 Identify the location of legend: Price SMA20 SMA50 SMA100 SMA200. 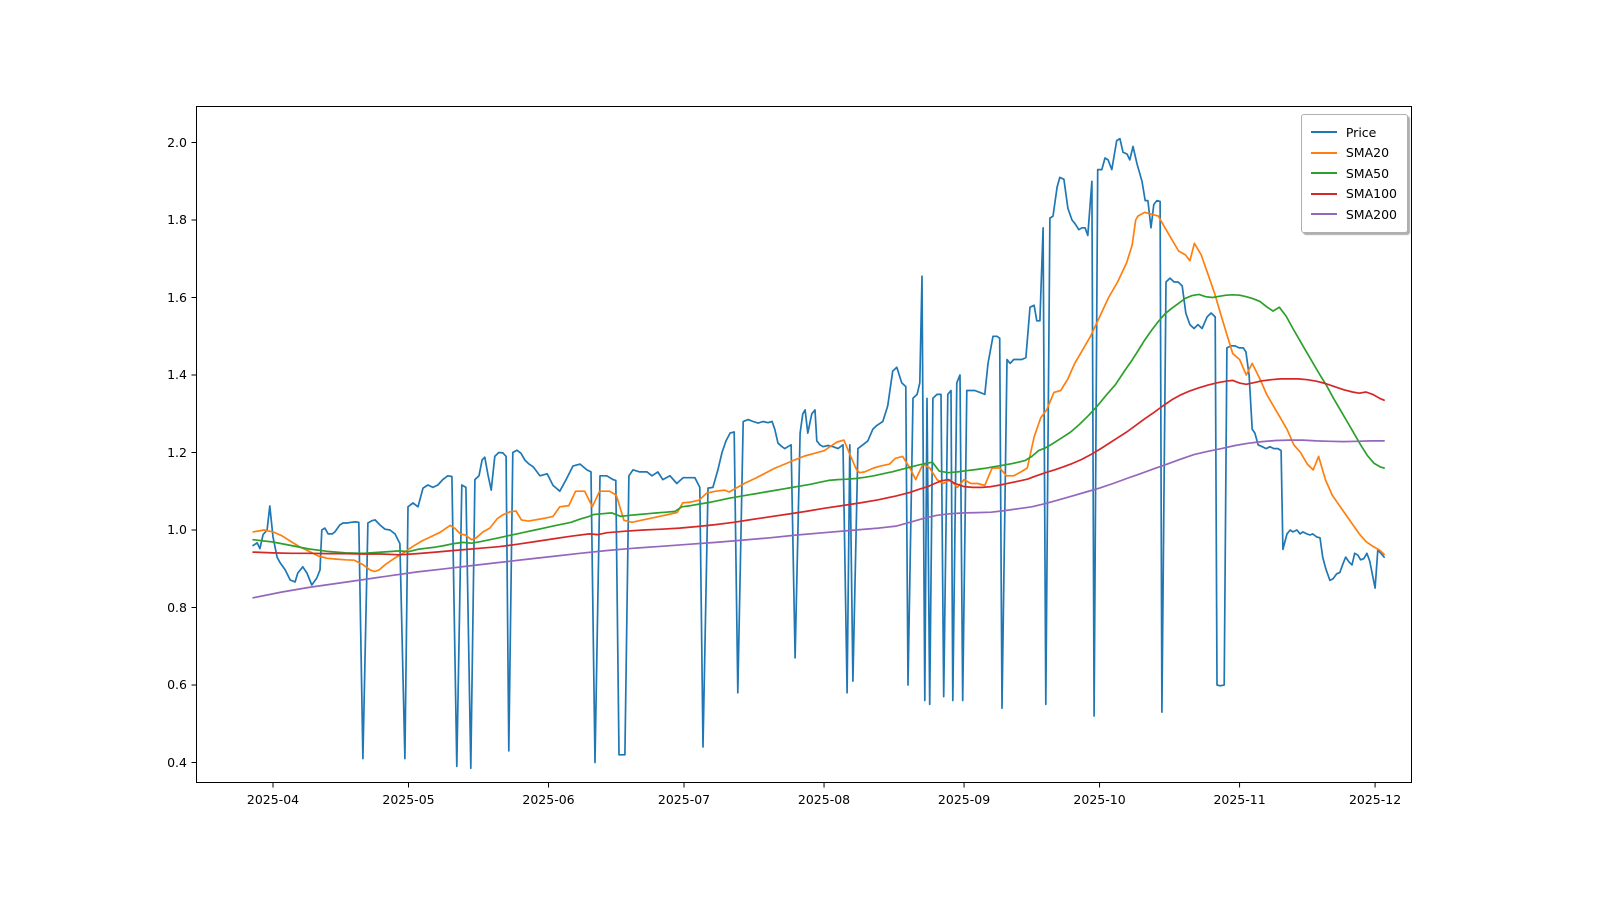
(1354, 173).